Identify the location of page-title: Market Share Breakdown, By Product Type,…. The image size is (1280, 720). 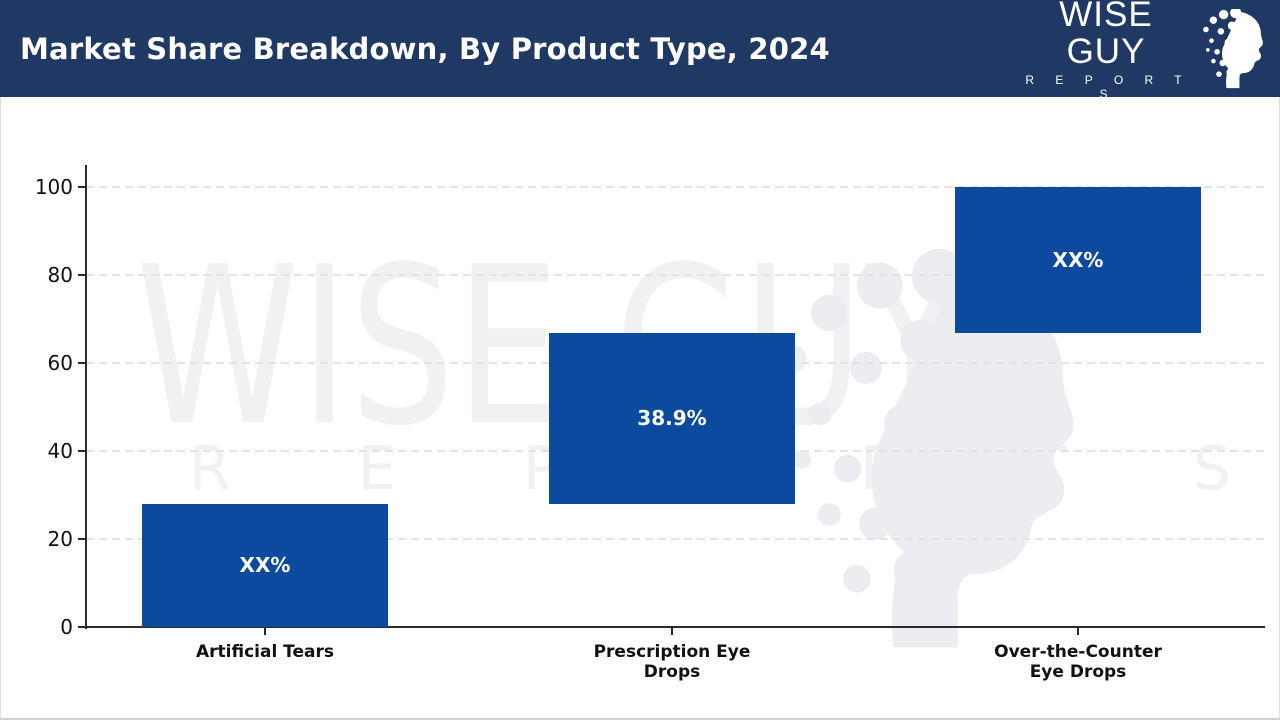
(425, 48).